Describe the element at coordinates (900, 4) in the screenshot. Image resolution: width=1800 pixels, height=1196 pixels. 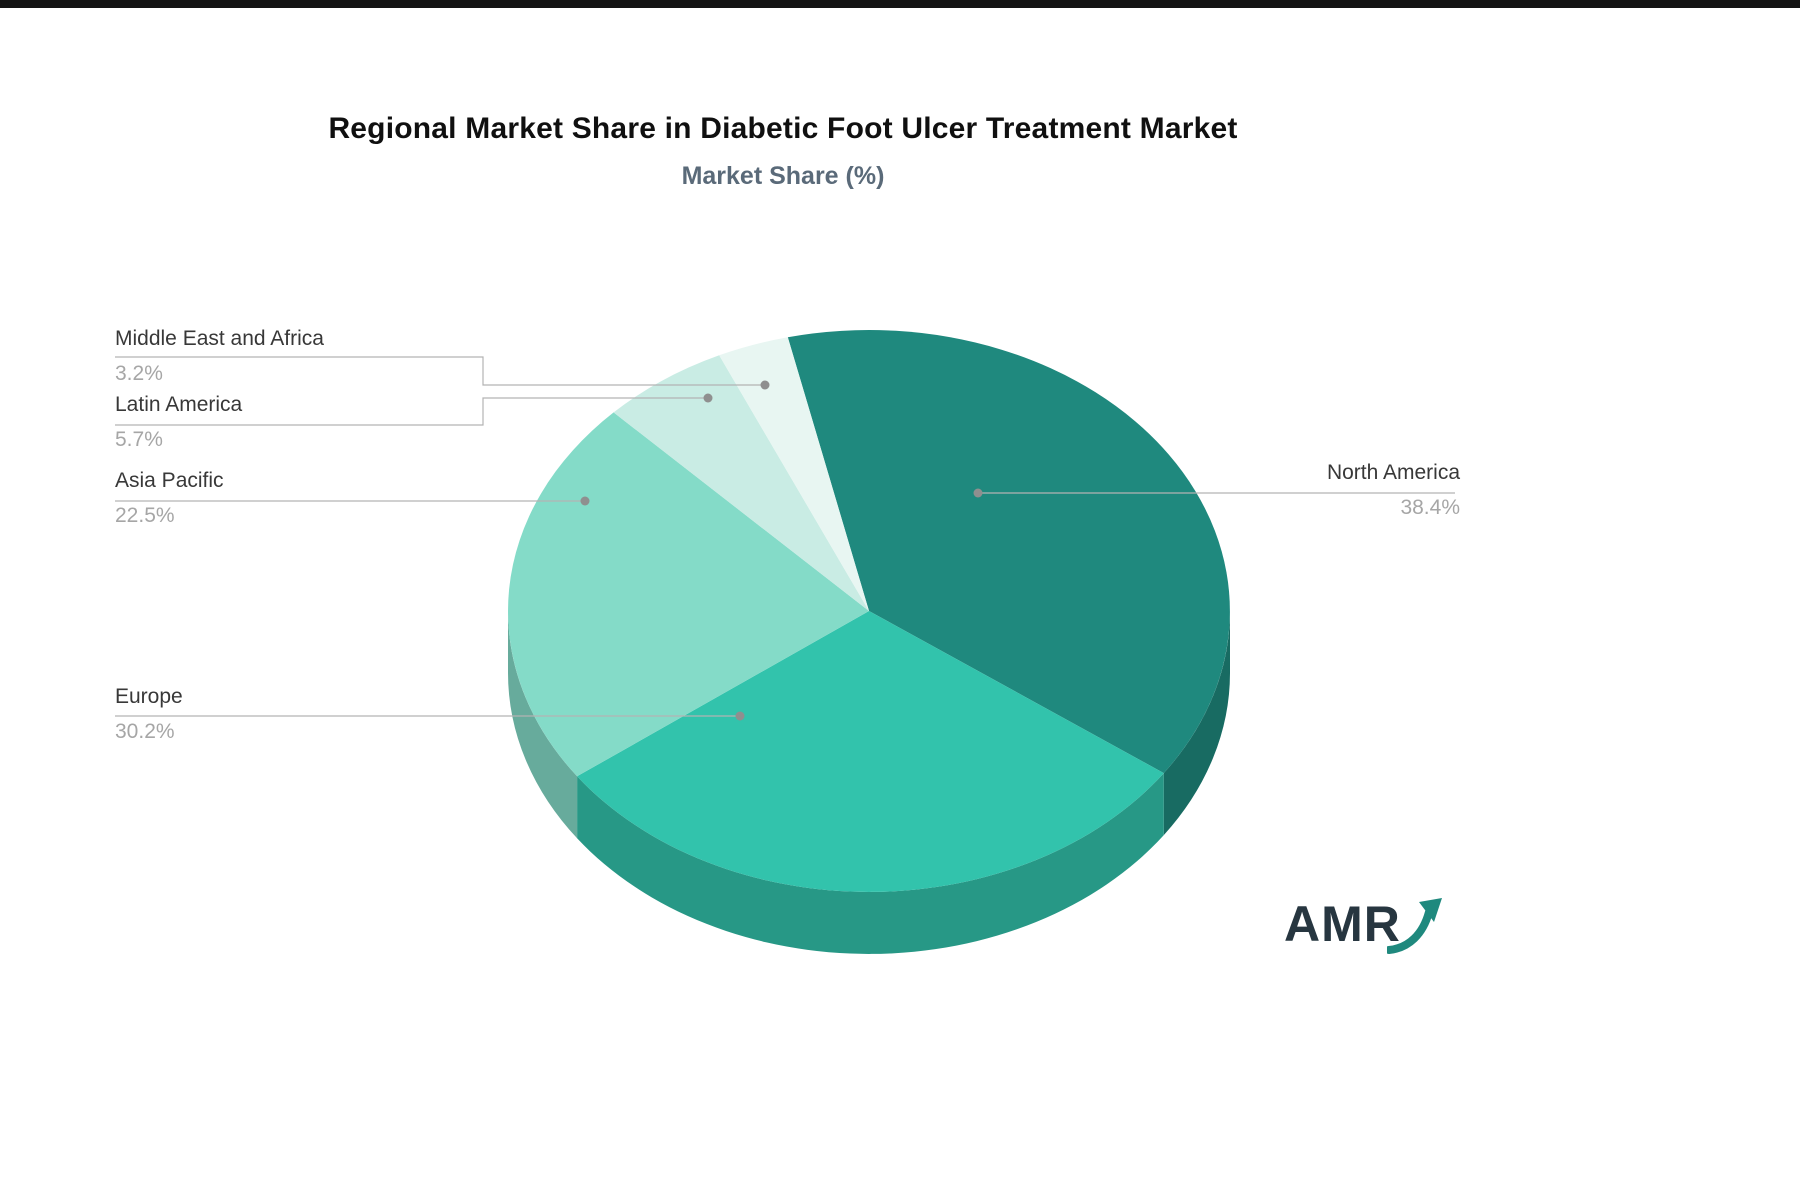
I see `top-border` at that location.